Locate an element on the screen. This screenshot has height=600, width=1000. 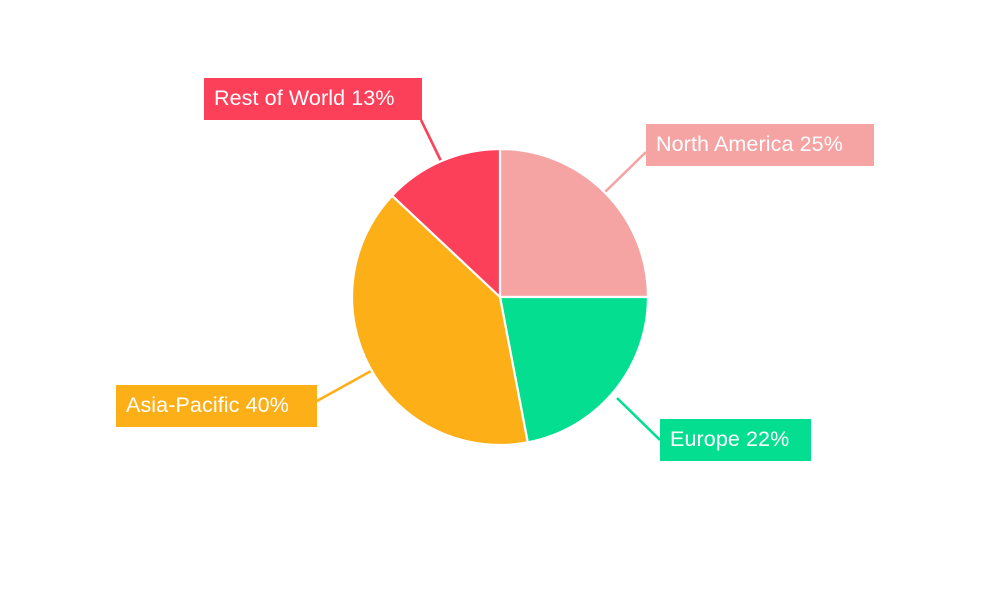
callout-label-text: North America 25% is located at coordinates (749, 144).